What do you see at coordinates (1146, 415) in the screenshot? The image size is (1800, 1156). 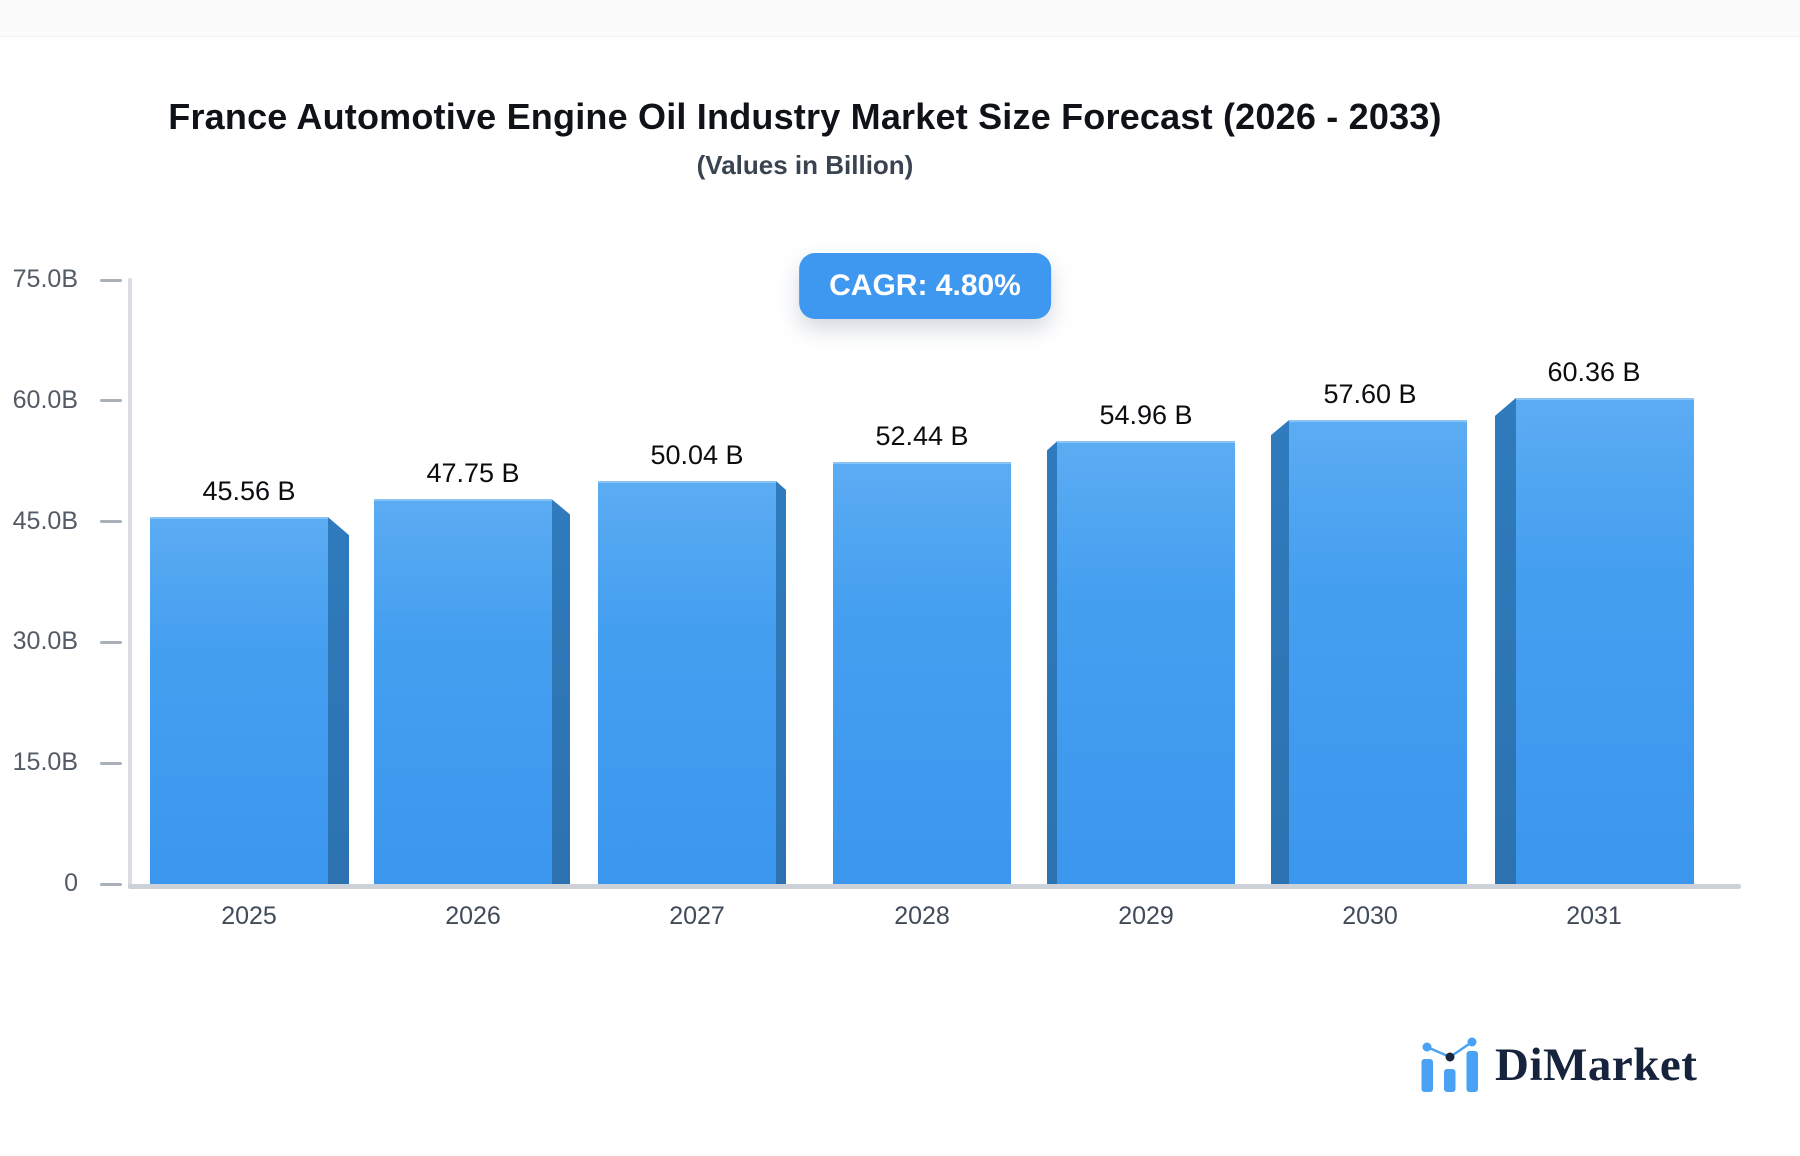 I see `bar-value-label: 54.96 B` at bounding box center [1146, 415].